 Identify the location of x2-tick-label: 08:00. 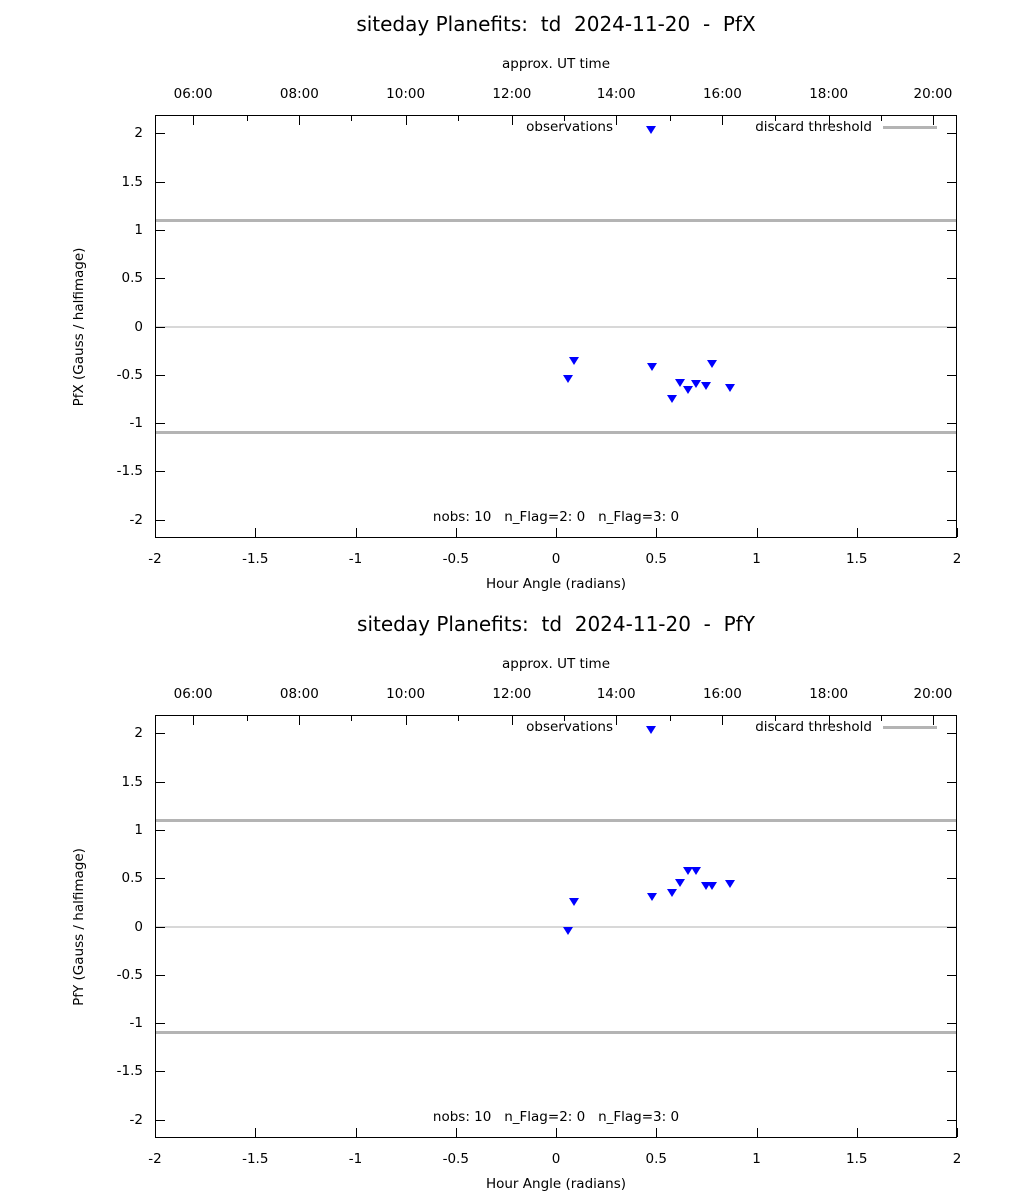
(299, 94).